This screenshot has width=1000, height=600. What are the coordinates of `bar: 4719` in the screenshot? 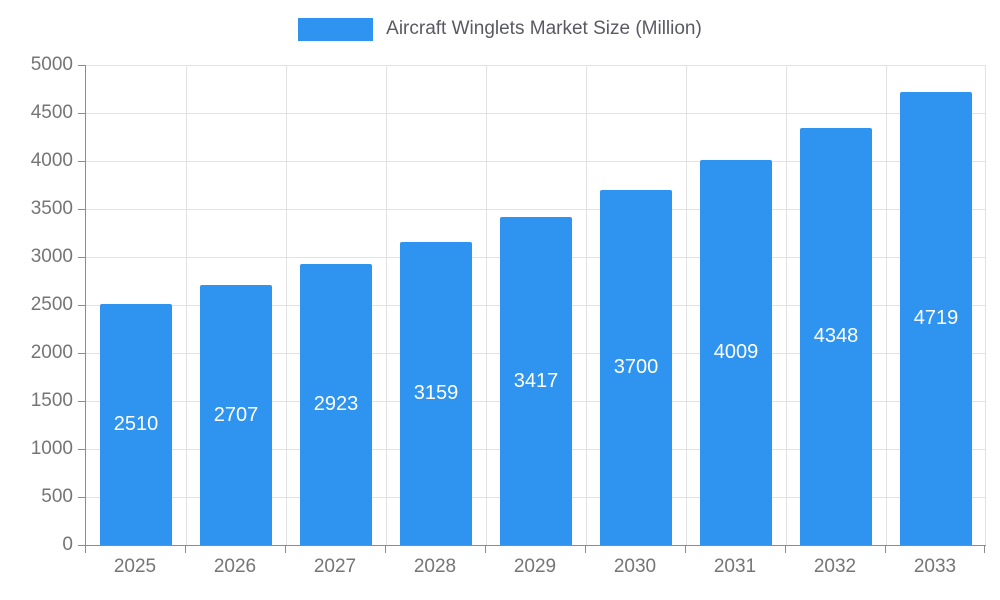 It's located at (936, 318).